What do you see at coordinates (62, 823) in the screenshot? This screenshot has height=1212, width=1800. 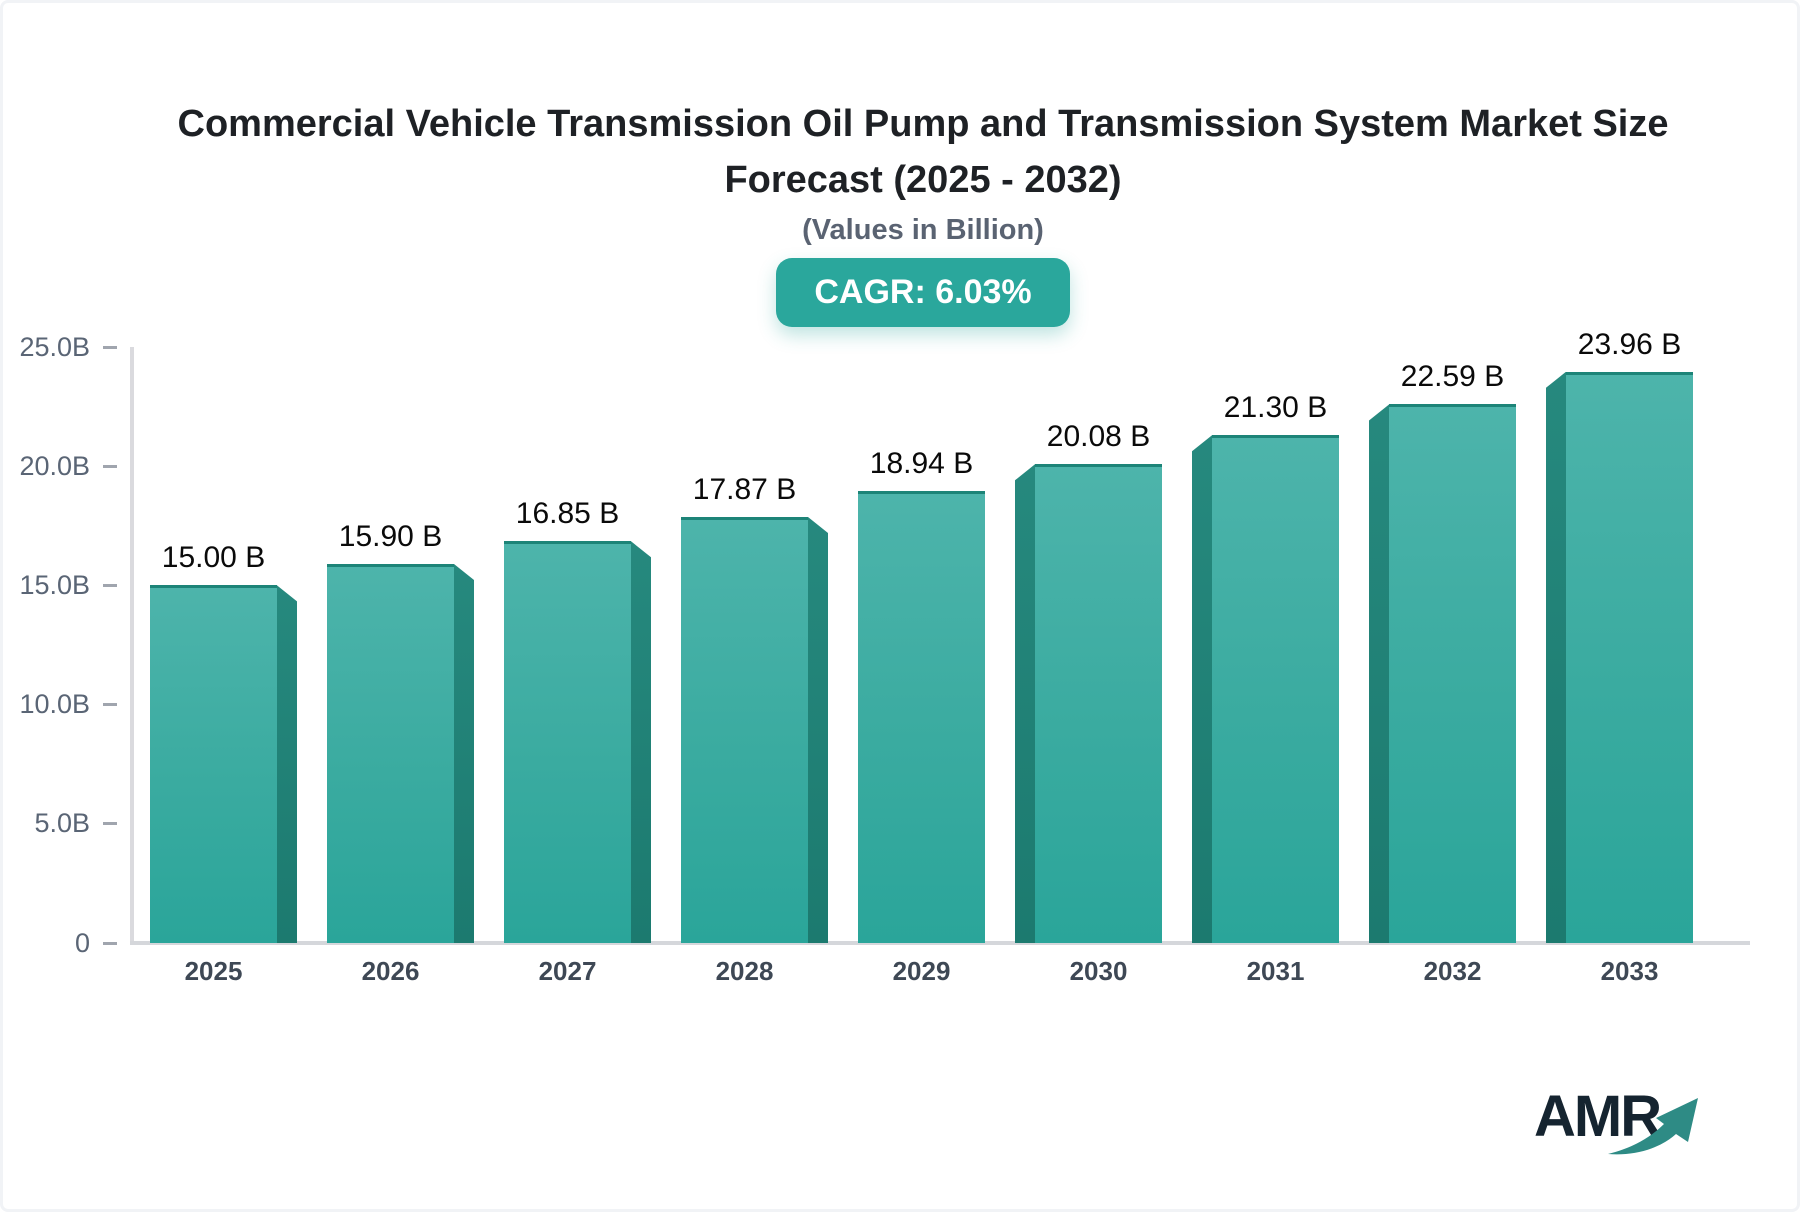 I see `y-tick-label: 5.0B` at bounding box center [62, 823].